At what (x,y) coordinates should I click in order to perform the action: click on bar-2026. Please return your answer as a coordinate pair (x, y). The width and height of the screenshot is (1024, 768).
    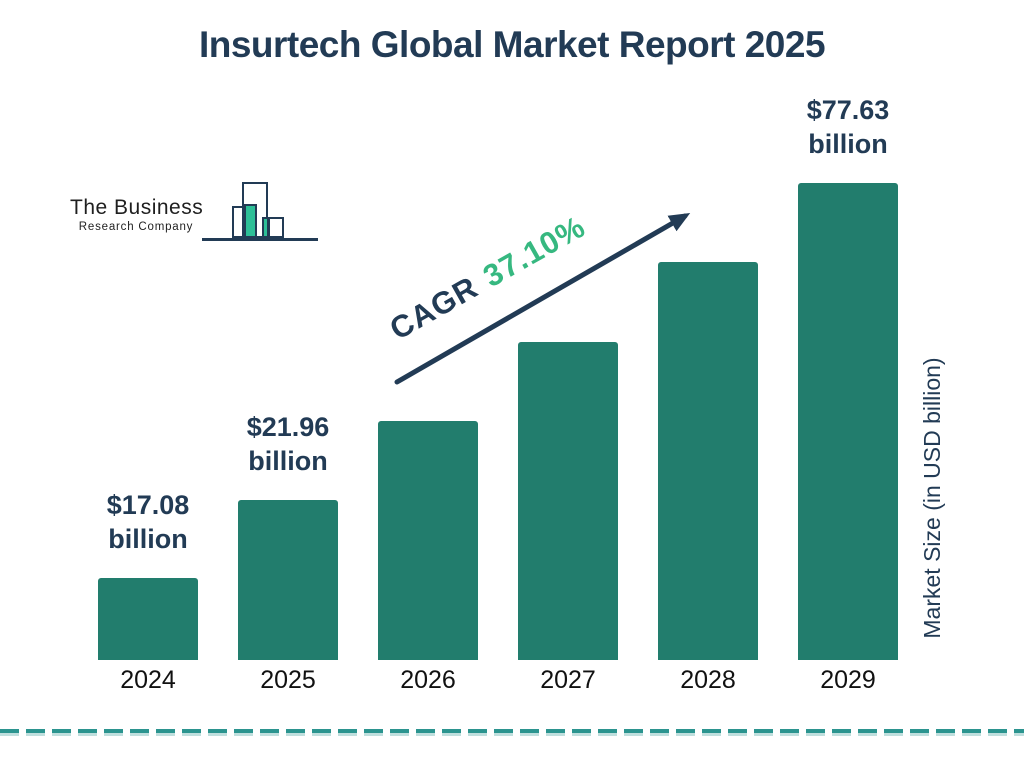
    Looking at the image, I should click on (428, 540).